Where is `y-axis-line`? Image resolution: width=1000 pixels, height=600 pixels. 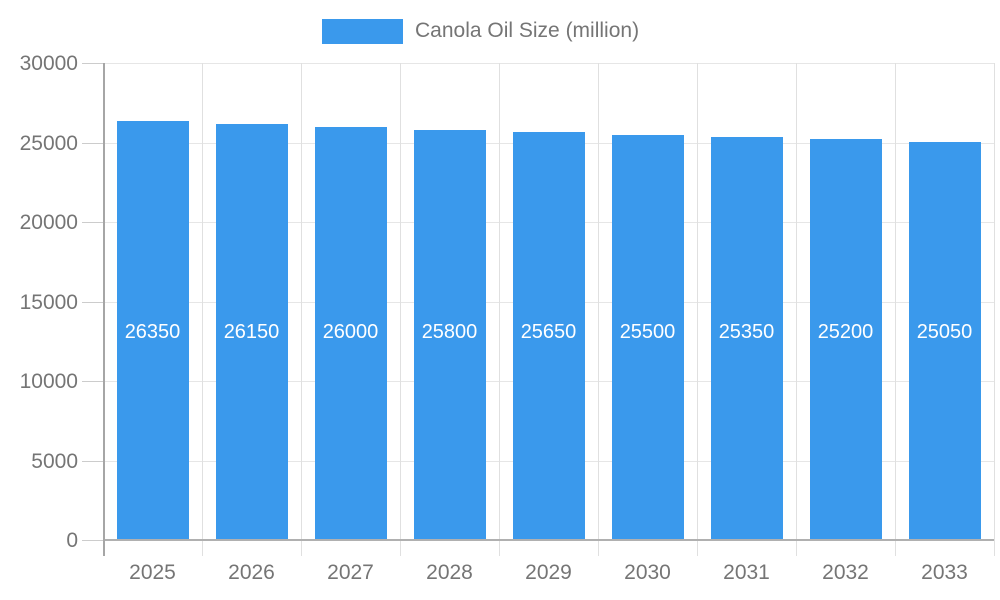
y-axis-line is located at coordinates (104, 309).